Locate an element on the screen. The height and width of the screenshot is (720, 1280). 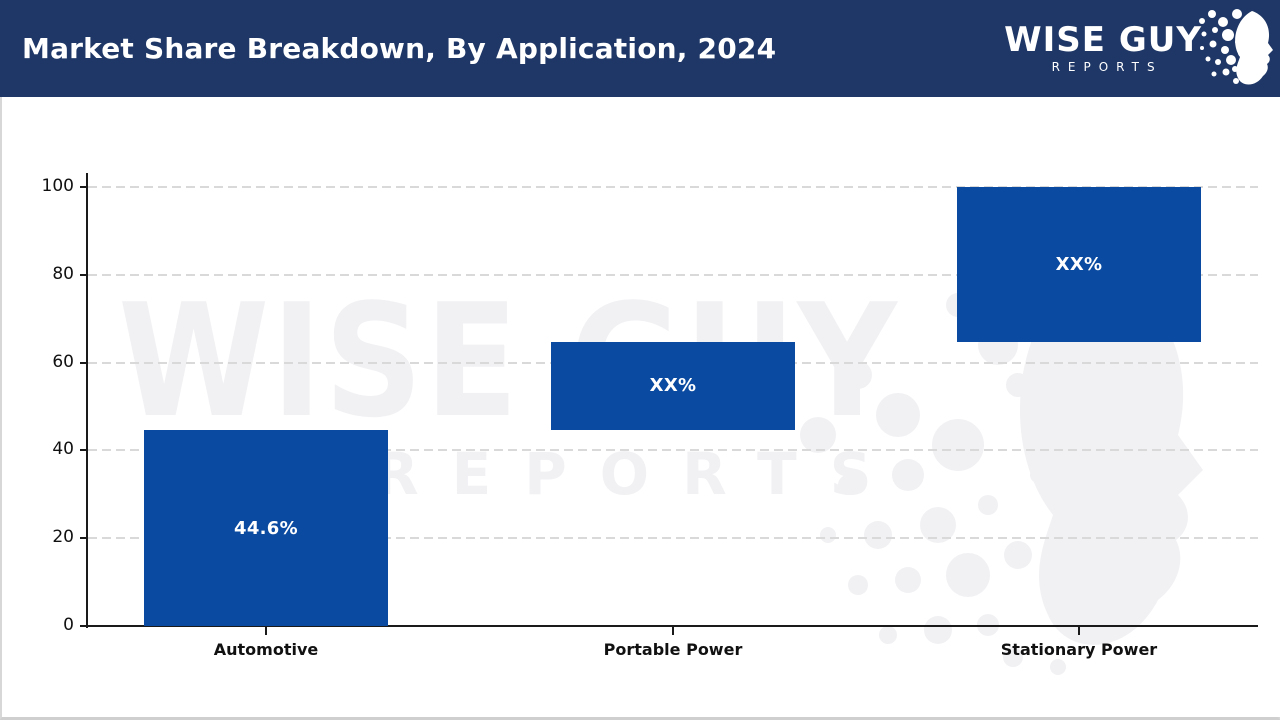
y-tick-label: 40 is located at coordinates (63, 449).